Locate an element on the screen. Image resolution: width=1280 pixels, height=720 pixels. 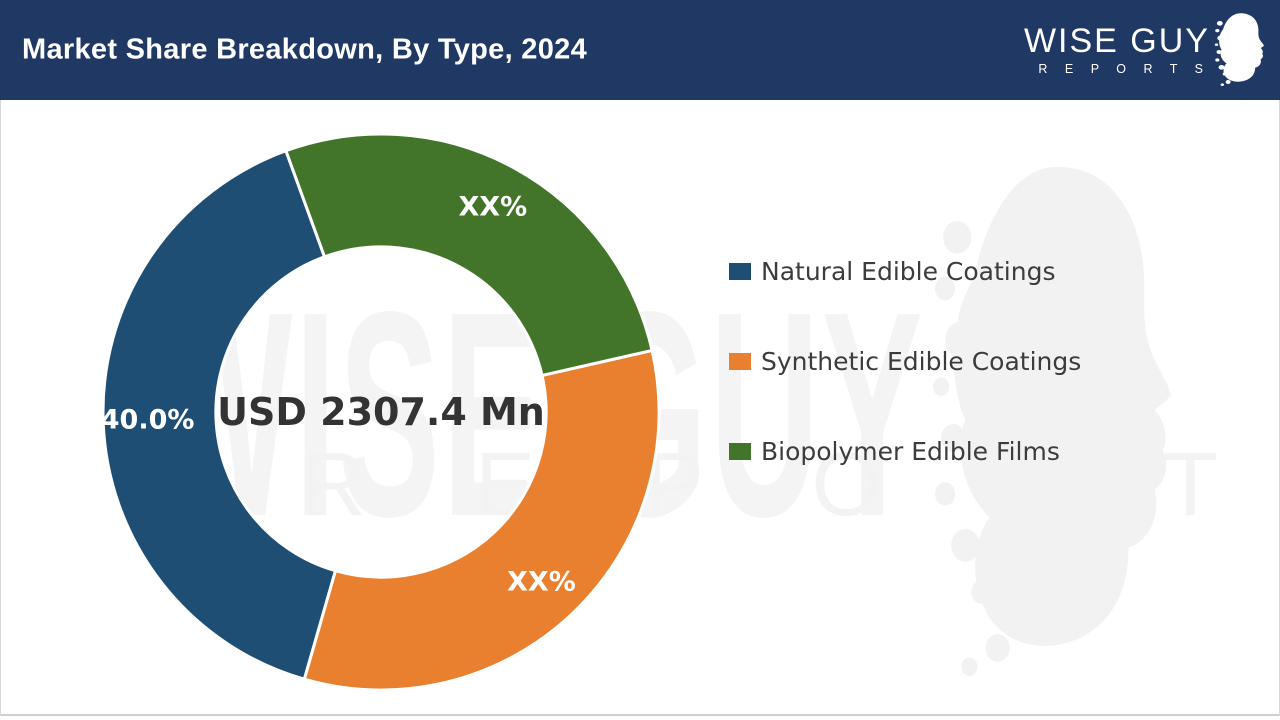
legend-item: Biopolymer Edible Films is located at coordinates (905, 451).